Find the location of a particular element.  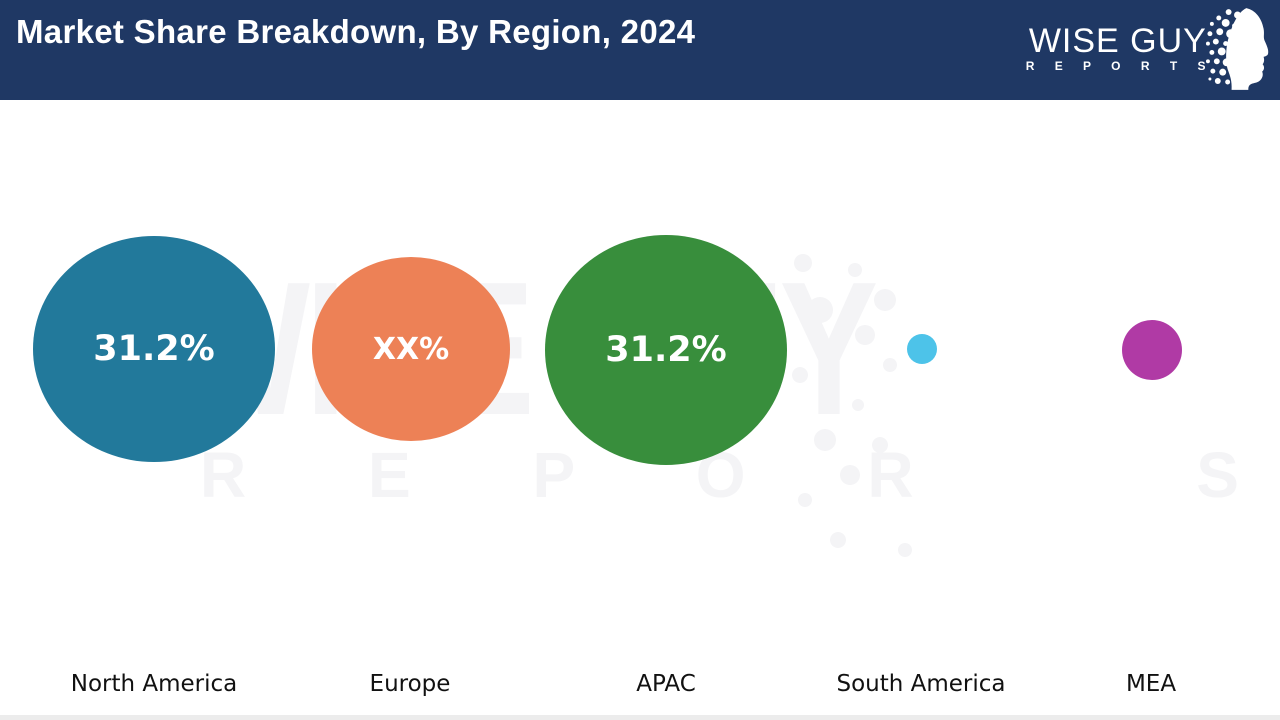

bubble-apac: 31.2% is located at coordinates (666, 350).